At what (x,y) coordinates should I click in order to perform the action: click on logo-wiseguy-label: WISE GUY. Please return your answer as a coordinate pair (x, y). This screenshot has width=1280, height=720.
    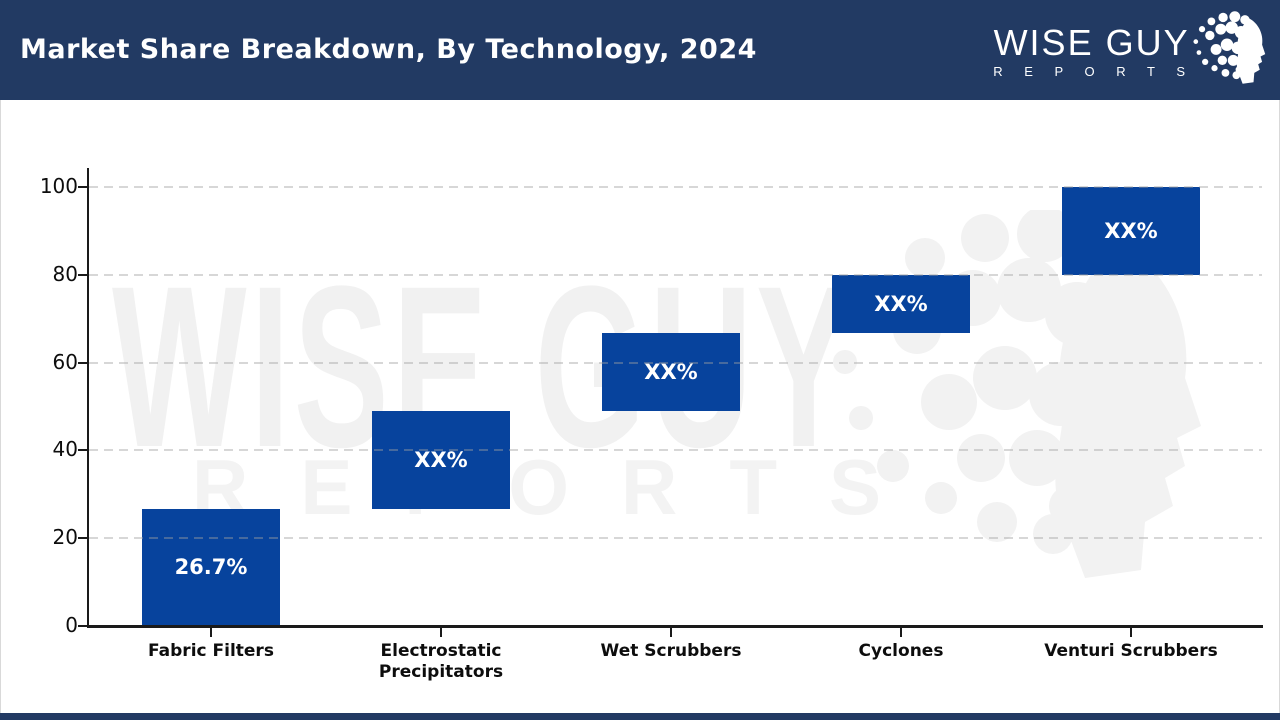
    Looking at the image, I should click on (1091, 42).